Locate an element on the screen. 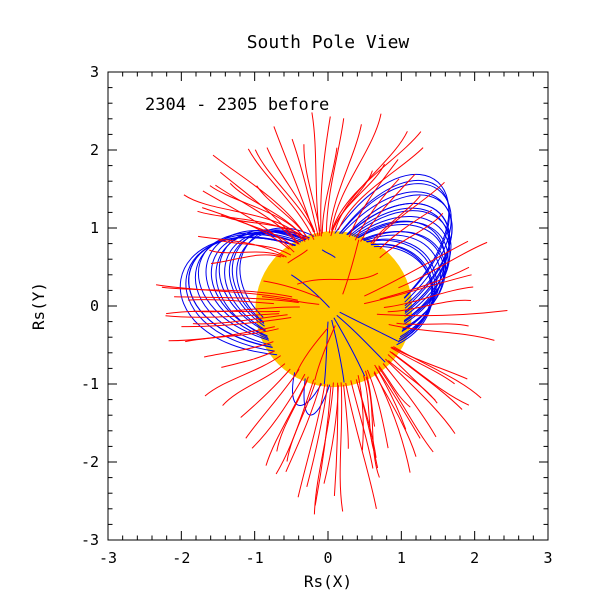 Image resolution: width=600 pixels, height=600 pixels. x-tick-label: 1 is located at coordinates (401, 558).